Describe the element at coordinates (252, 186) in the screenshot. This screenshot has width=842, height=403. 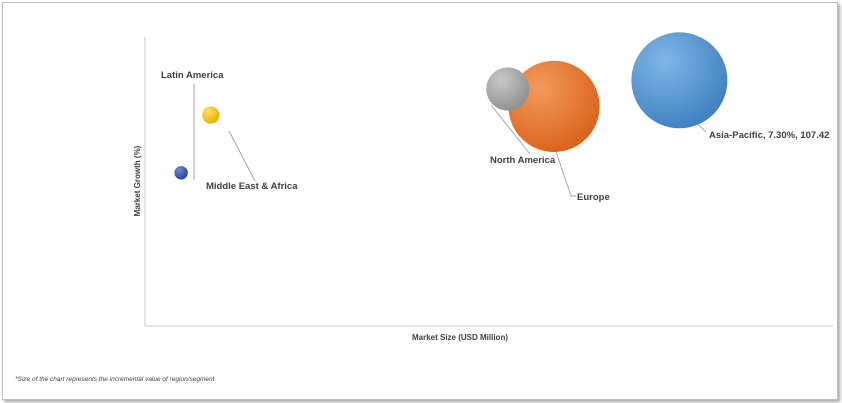
I see `data-label-middle-east-africa: Middle East & Africa` at that location.